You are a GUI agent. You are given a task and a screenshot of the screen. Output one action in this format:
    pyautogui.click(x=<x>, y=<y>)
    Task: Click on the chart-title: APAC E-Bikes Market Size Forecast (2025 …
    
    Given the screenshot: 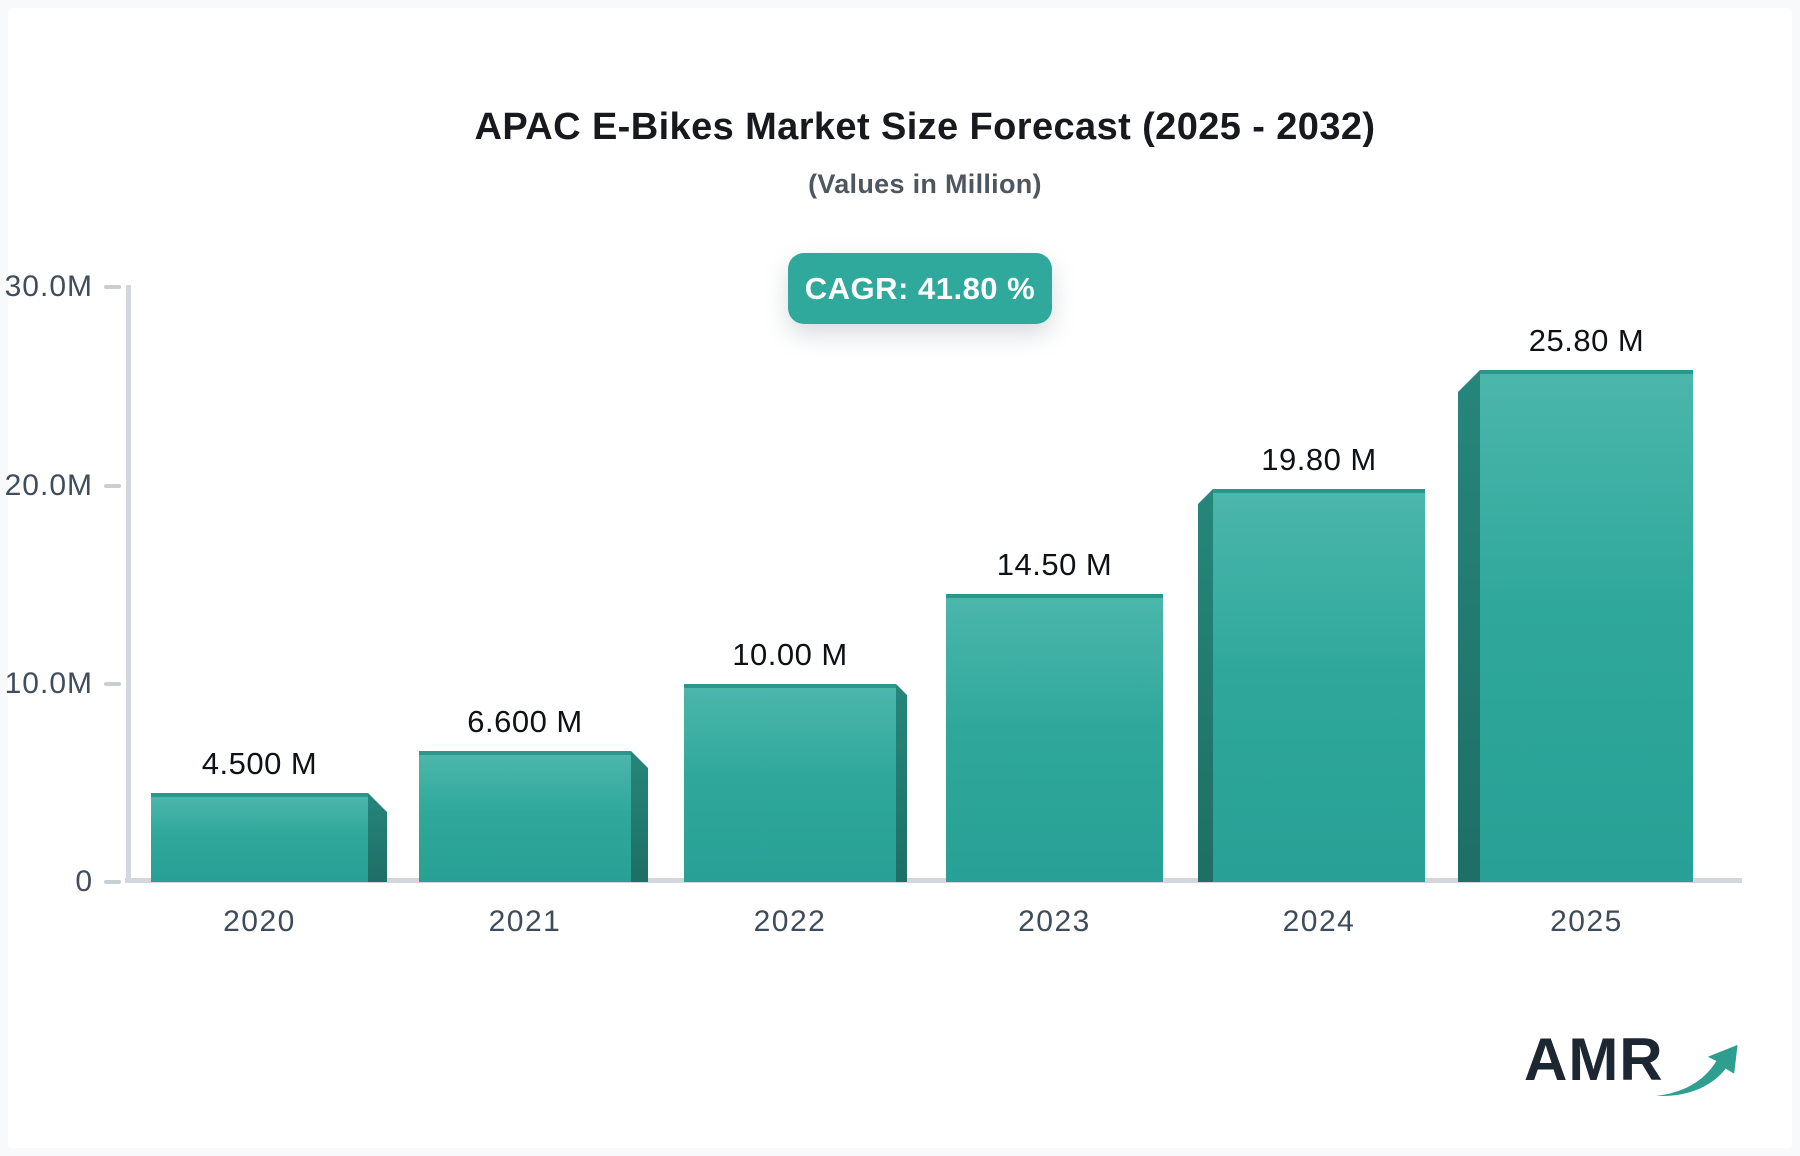 What is the action you would take?
    pyautogui.click(x=925, y=127)
    